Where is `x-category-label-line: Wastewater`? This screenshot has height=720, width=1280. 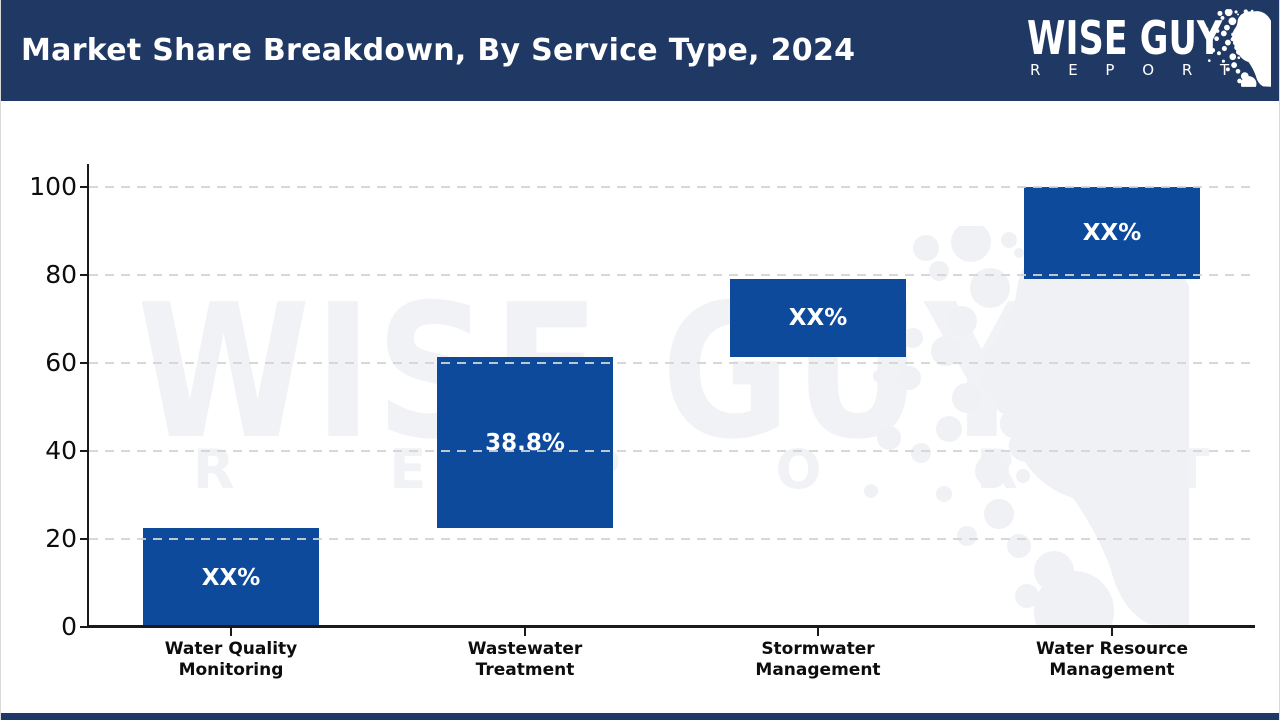 x-category-label-line: Wastewater is located at coordinates (525, 649).